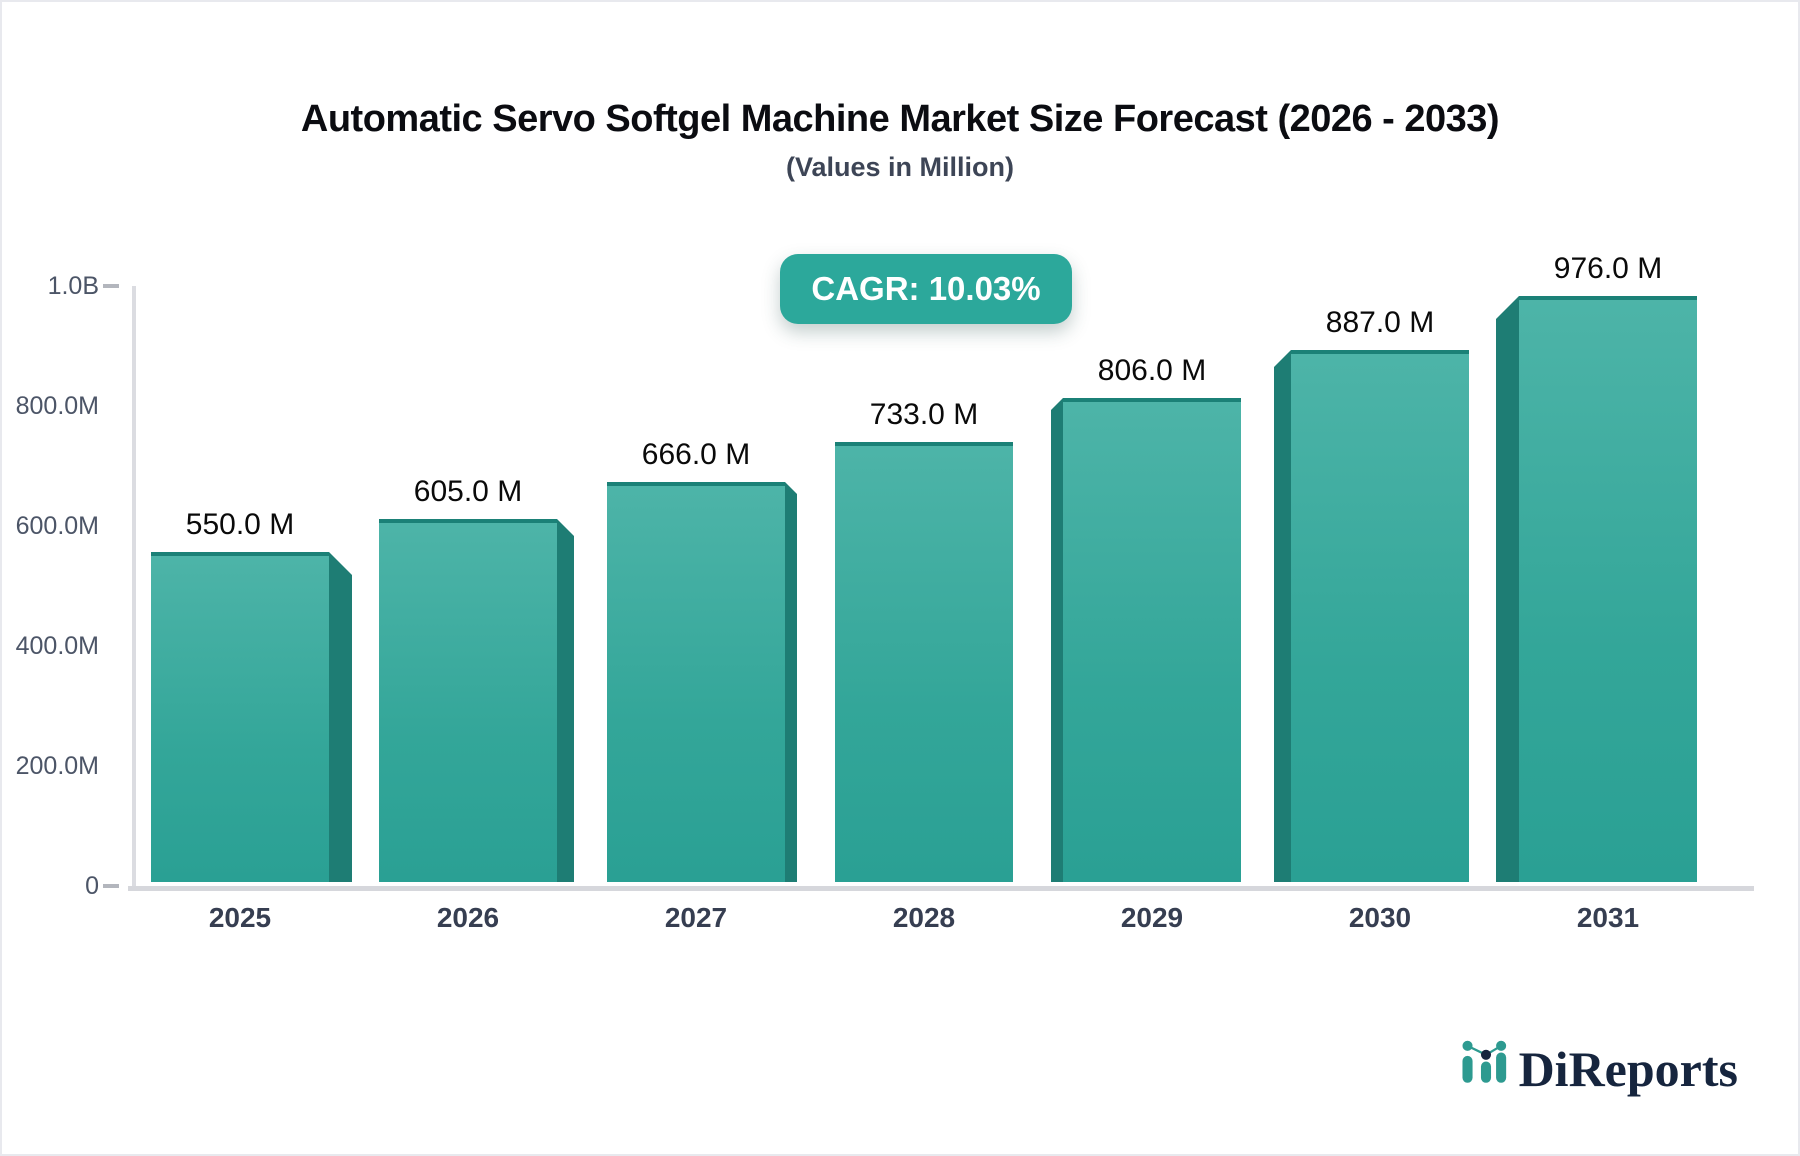 This screenshot has width=1800, height=1156. I want to click on y-axis-line, so click(134, 587).